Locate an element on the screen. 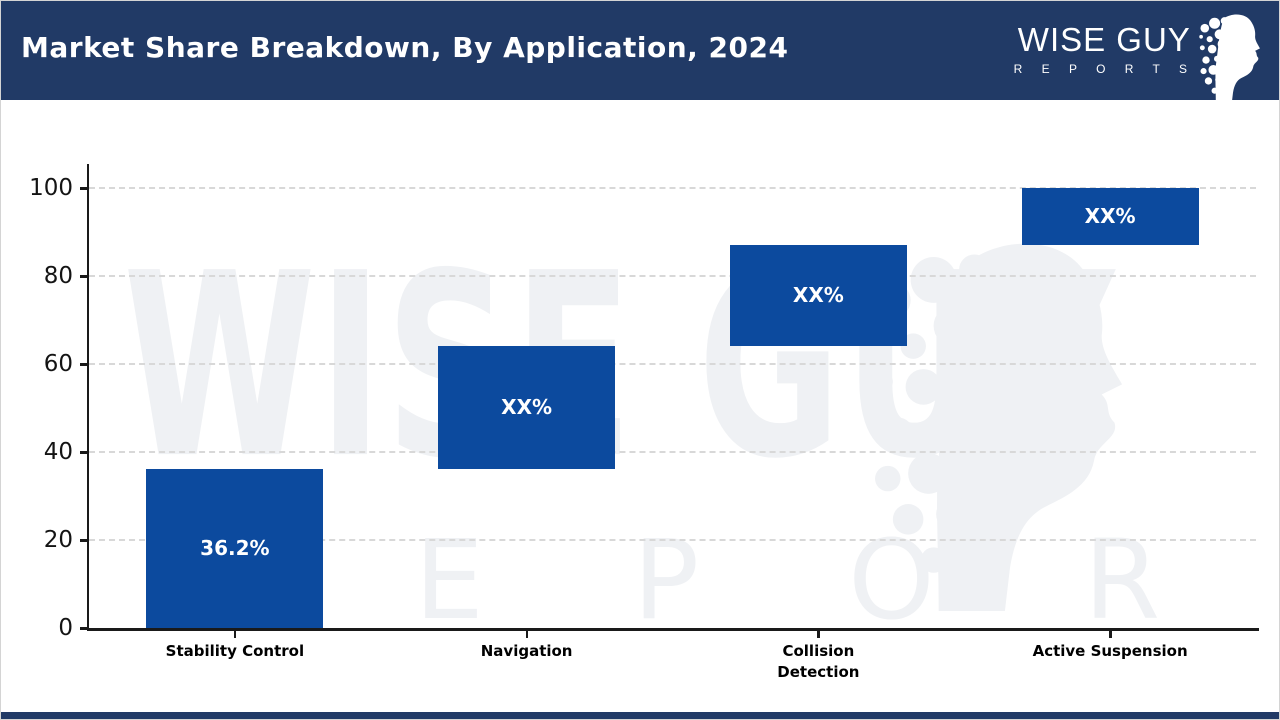 Image resolution: width=1280 pixels, height=720 pixels. x-tickmark-collision-detection is located at coordinates (818, 634).